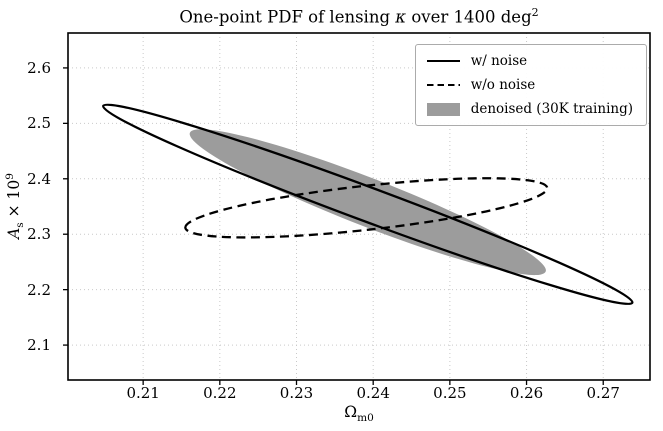 This screenshot has width=663, height=431. I want to click on x-tick-label: 0.23, so click(296, 393).